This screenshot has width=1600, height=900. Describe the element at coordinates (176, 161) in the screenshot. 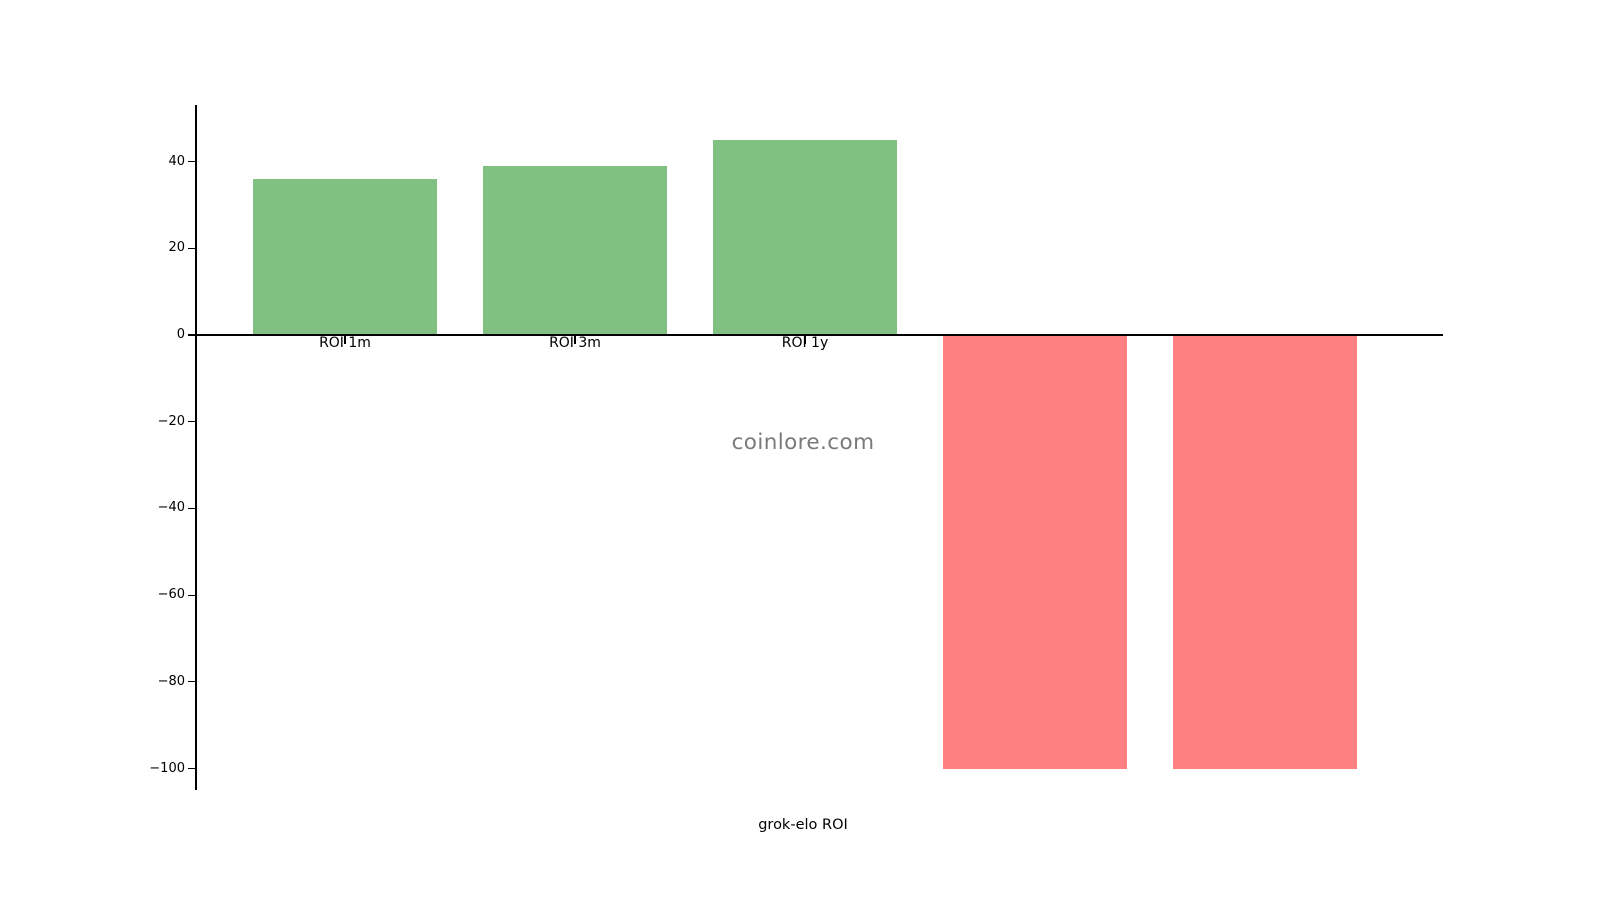

I see `y-tick-label: 40` at that location.